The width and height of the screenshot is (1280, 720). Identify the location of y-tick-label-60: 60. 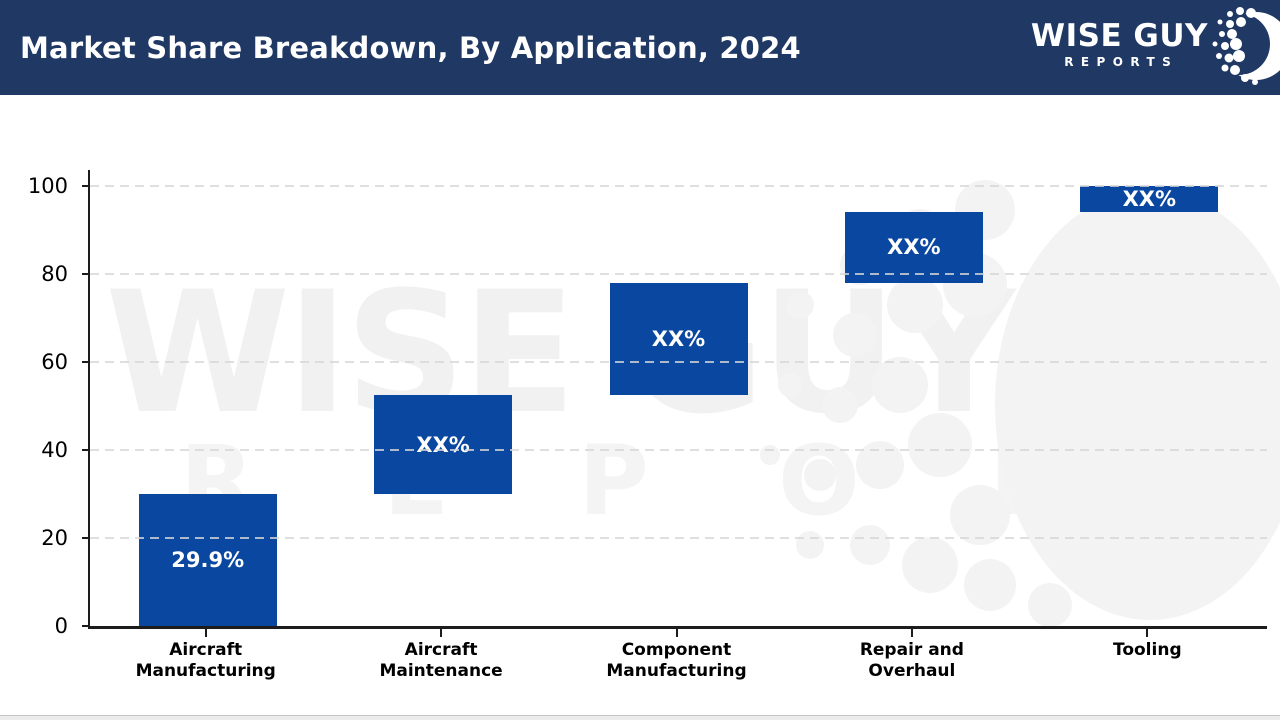
(54, 361).